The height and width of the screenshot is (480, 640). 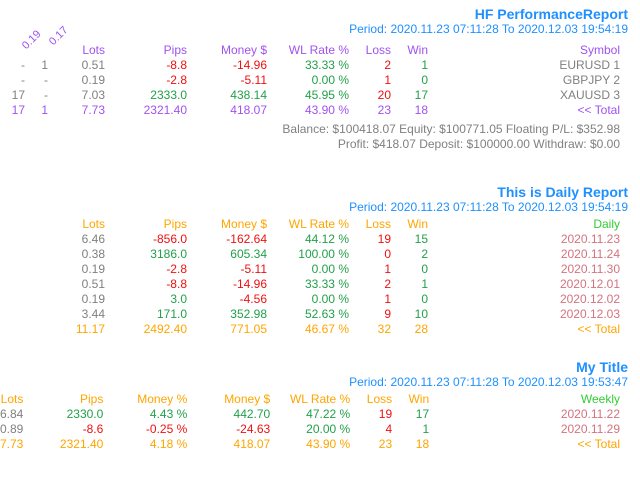 What do you see at coordinates (589, 65) in the screenshot?
I see `report-cell: EURUSD 1` at bounding box center [589, 65].